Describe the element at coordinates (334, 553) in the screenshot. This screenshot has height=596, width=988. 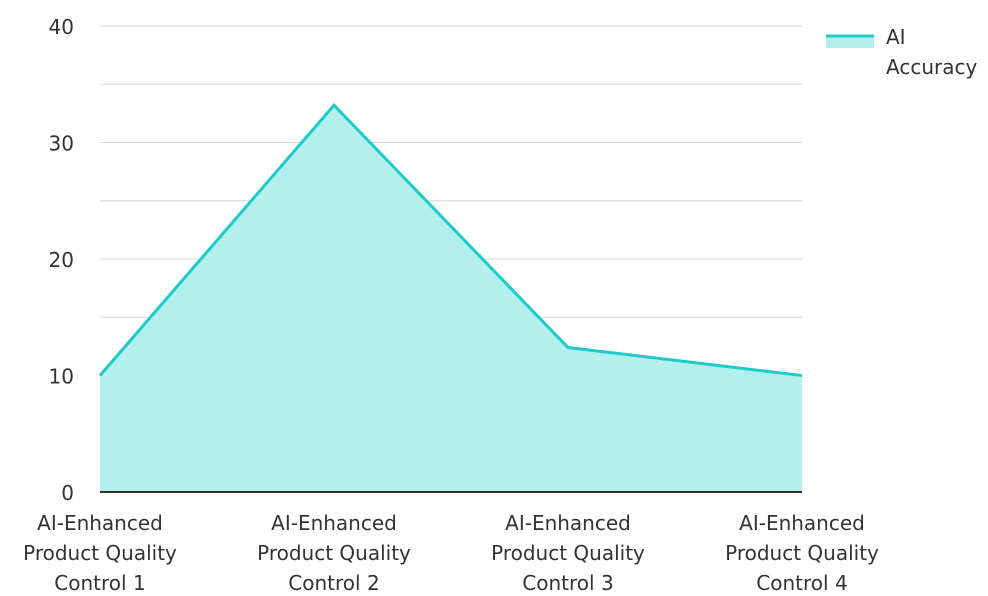
I see `x-tick-label-2: AI-Enhanced Product Quality Control 2` at that location.